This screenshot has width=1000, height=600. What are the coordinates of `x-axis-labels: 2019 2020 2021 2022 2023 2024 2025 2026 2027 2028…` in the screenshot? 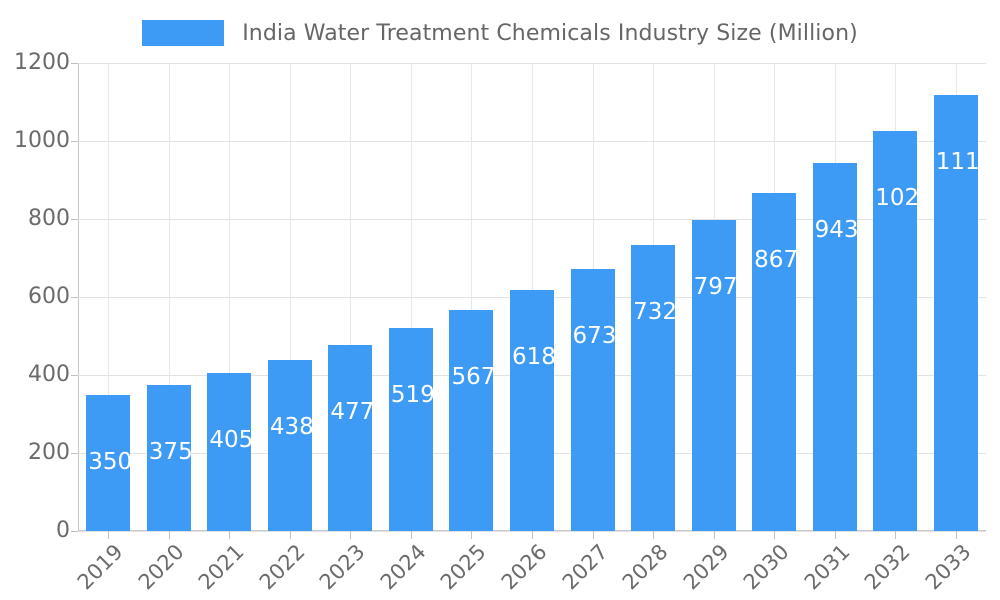 It's located at (529, 565).